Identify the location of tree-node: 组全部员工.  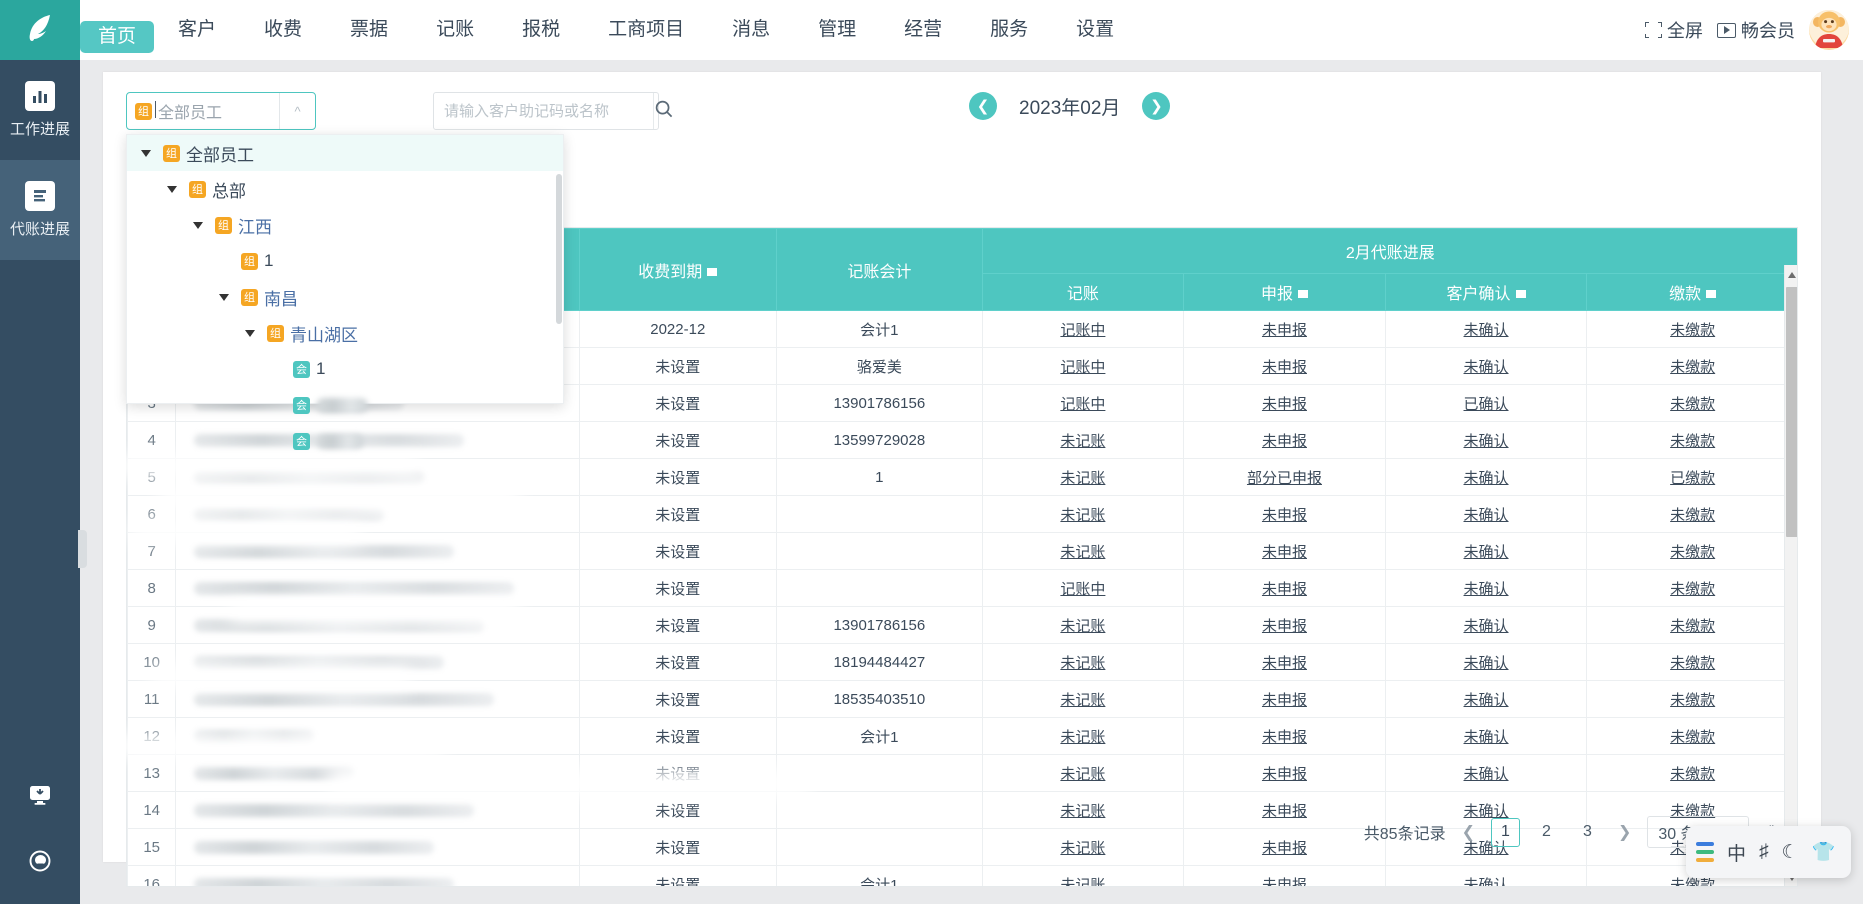
(345, 153).